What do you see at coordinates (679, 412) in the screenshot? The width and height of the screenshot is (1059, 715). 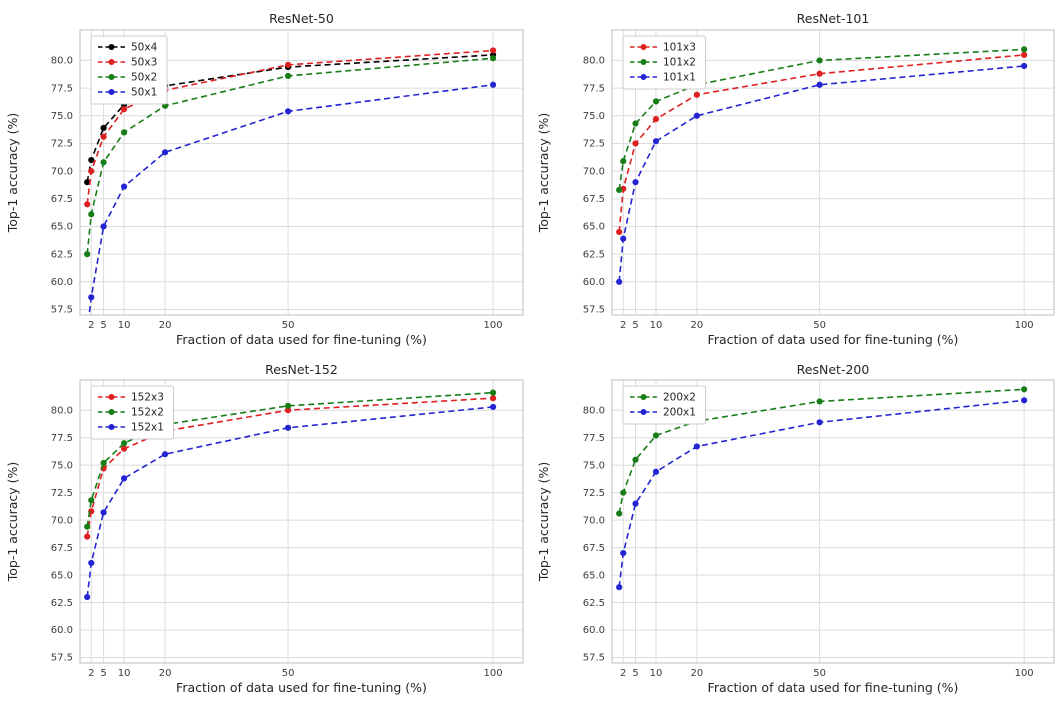 I see `legend-label-200x1: 200x1` at bounding box center [679, 412].